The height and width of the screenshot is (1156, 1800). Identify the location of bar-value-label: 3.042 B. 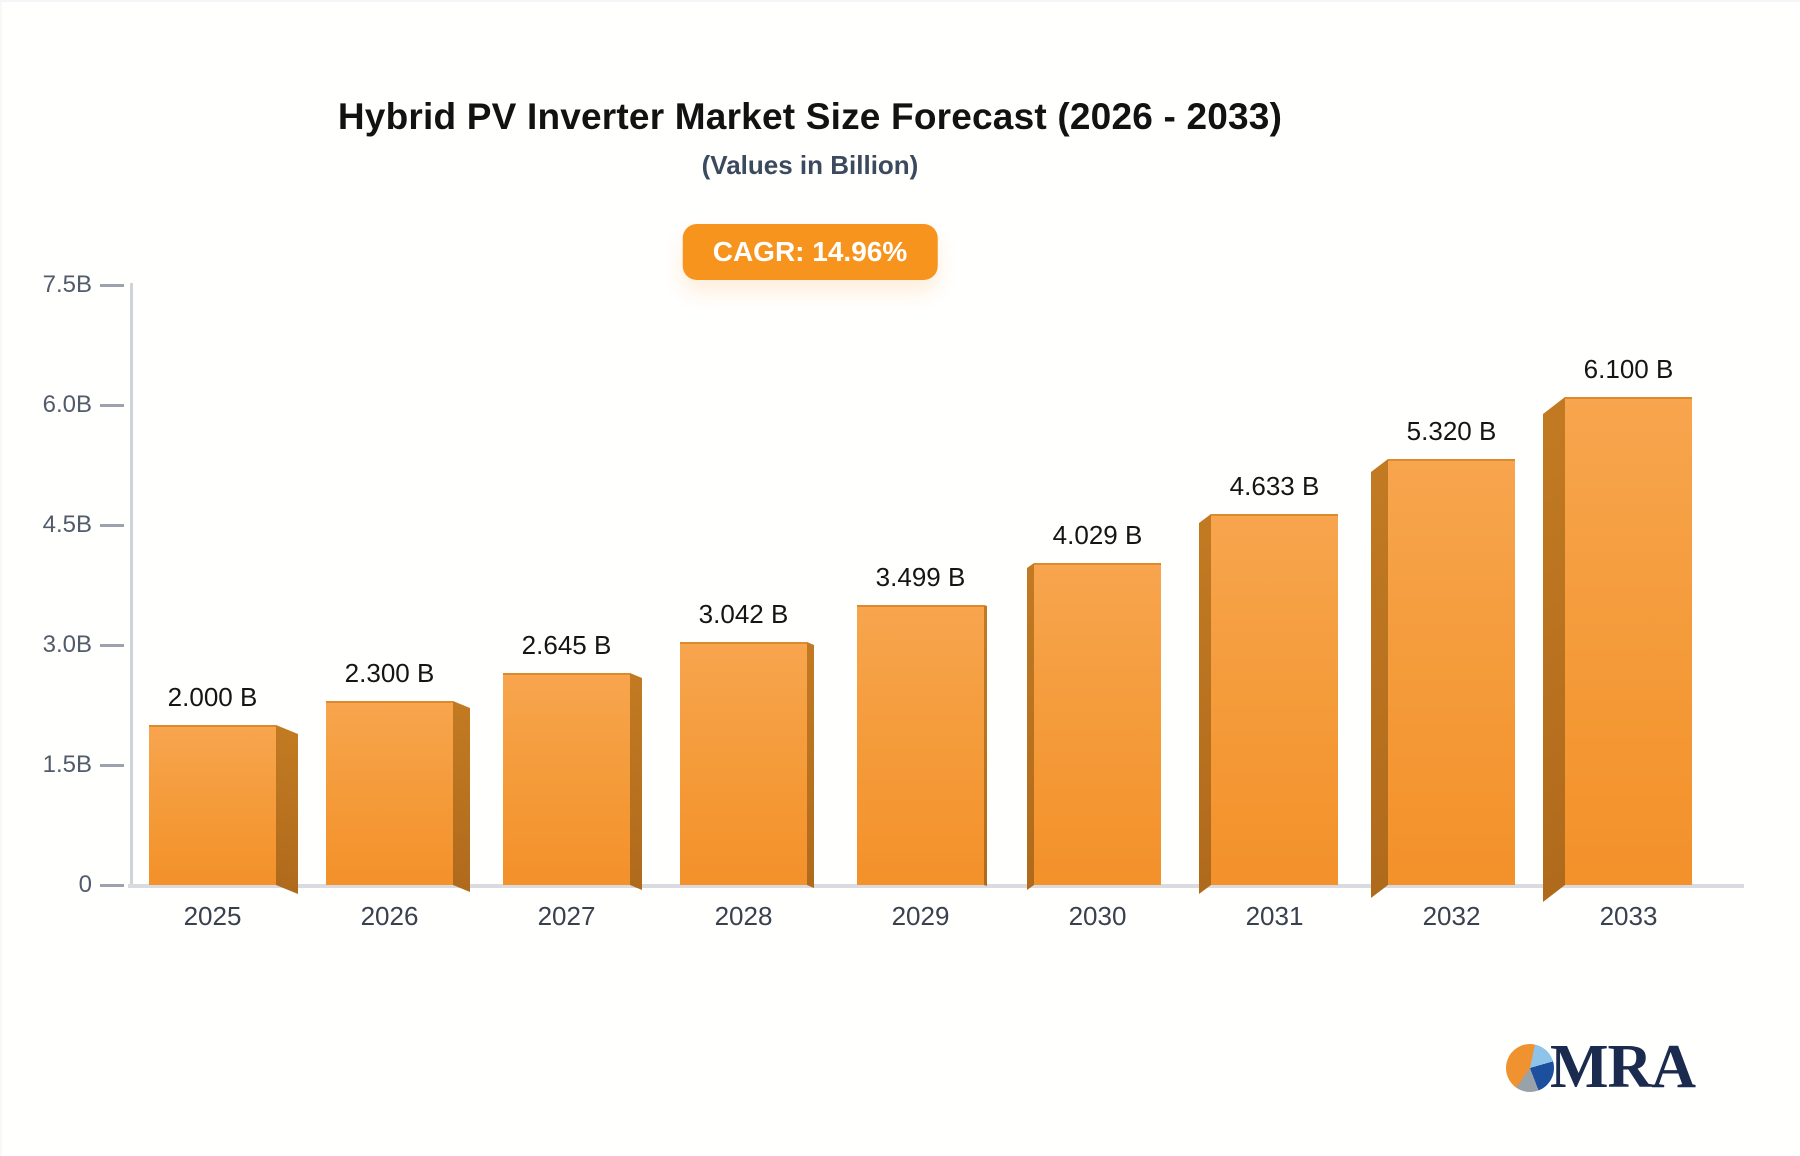
(743, 614).